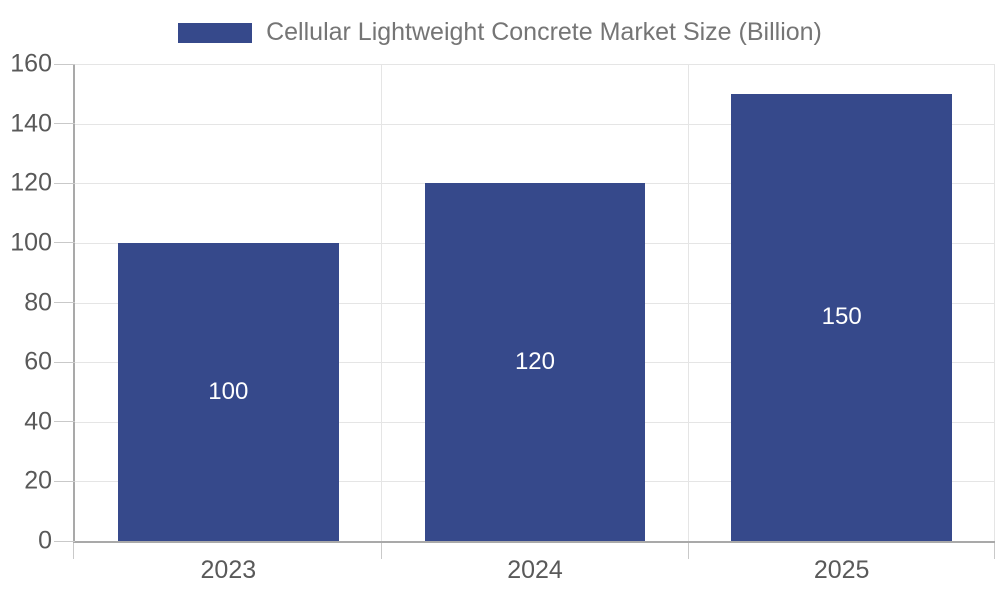  I want to click on bar-2023: 100, so click(228, 391).